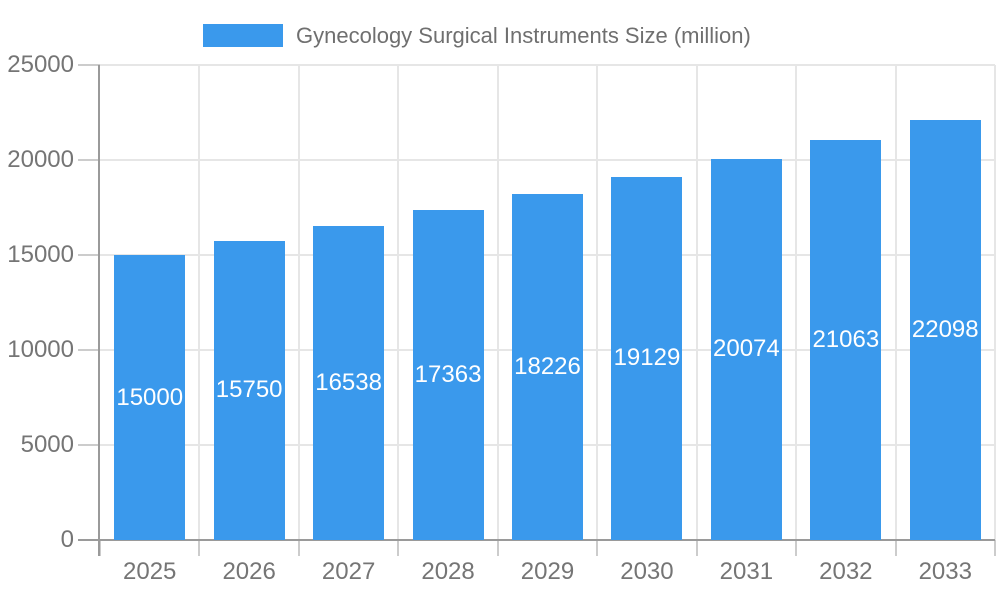  What do you see at coordinates (547, 571) in the screenshot?
I see `x-tick-label: 2029` at bounding box center [547, 571].